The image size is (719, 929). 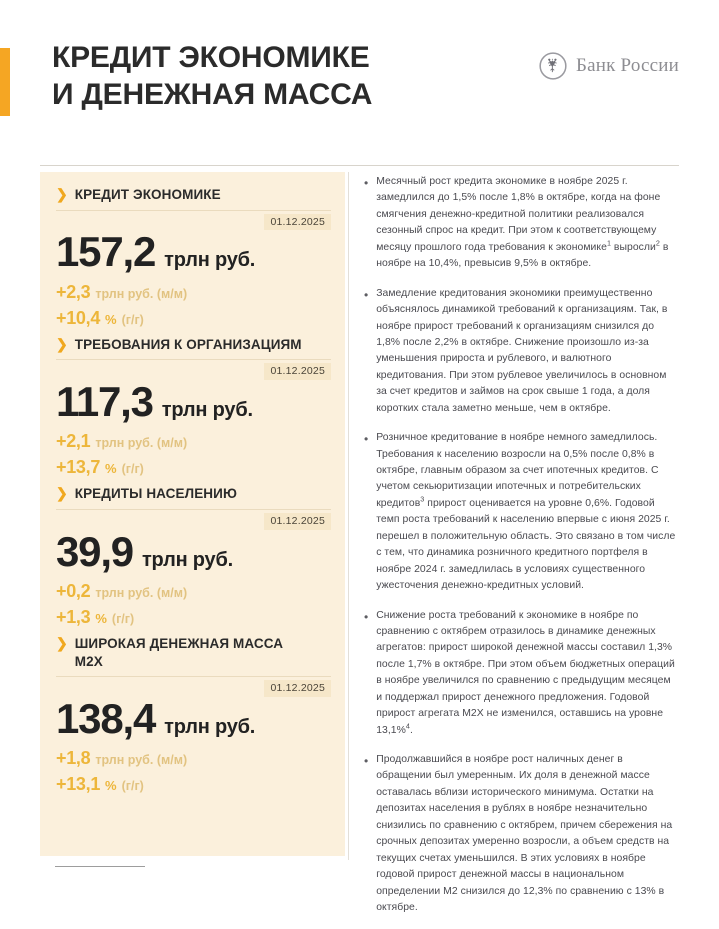 What do you see at coordinates (155, 494) in the screenshot?
I see `metric-title: КРЕДИТЫ НАСЕЛЕНИЮ` at bounding box center [155, 494].